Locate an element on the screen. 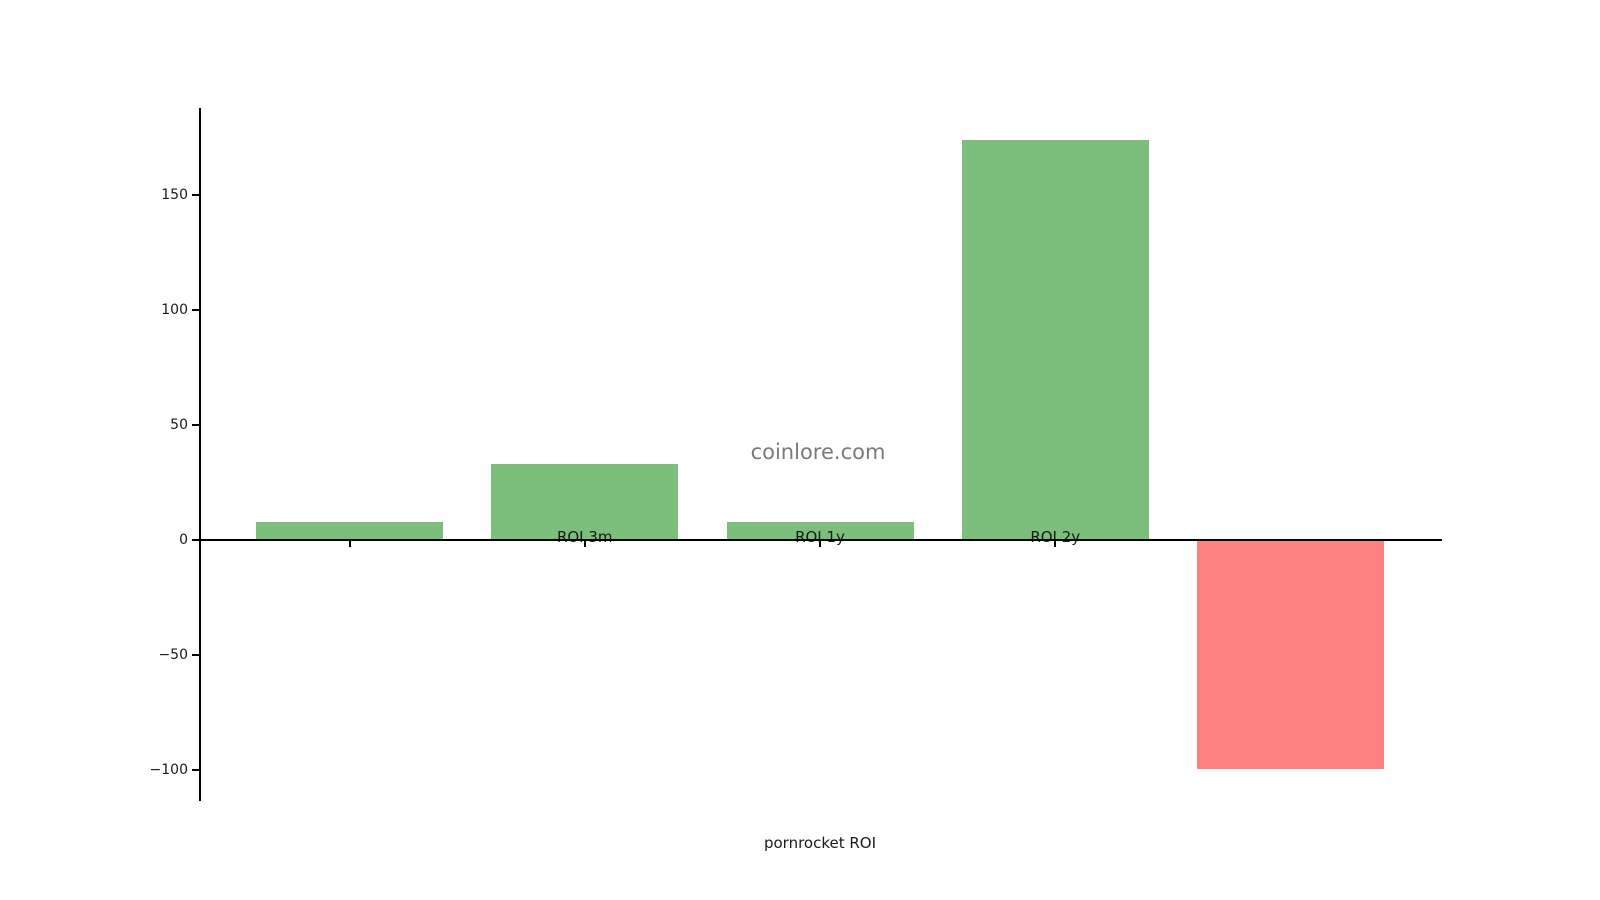 The image size is (1600, 900). x-tick-label: ROI 1y is located at coordinates (820, 537).